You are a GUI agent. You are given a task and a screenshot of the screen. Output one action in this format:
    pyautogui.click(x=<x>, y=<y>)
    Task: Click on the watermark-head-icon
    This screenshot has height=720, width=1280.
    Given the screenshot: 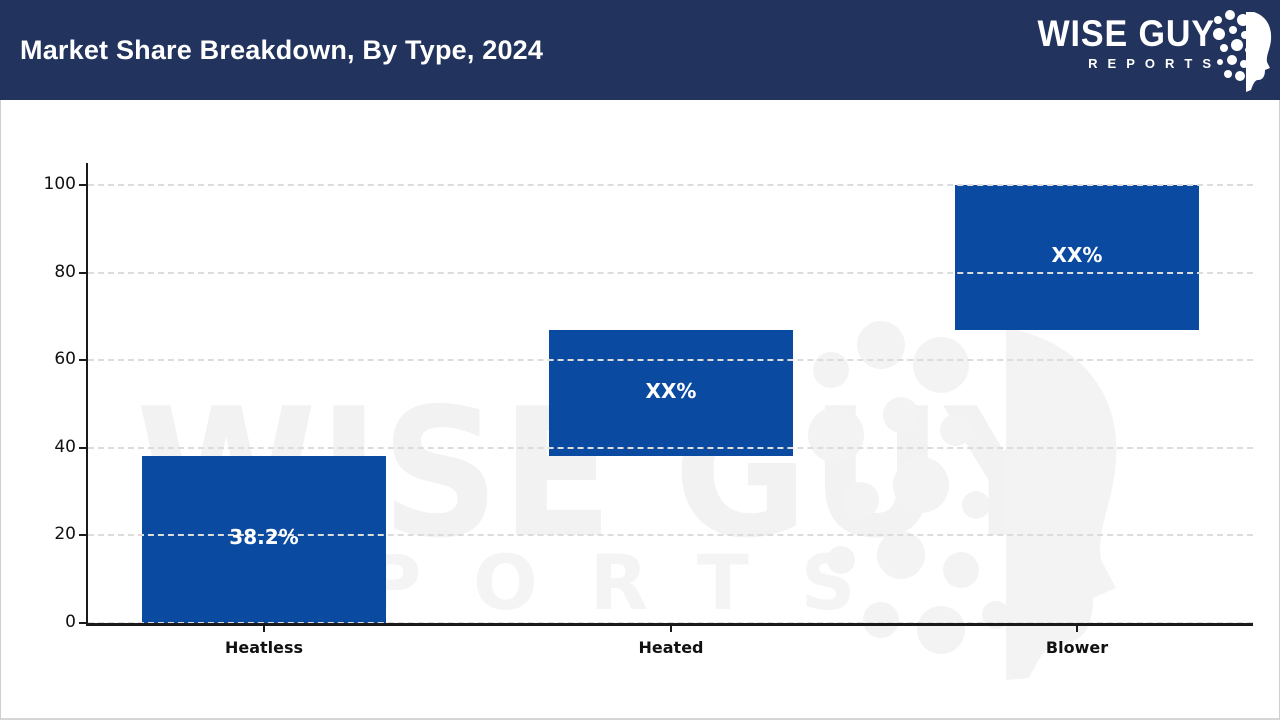 What is the action you would take?
    pyautogui.click(x=962, y=500)
    